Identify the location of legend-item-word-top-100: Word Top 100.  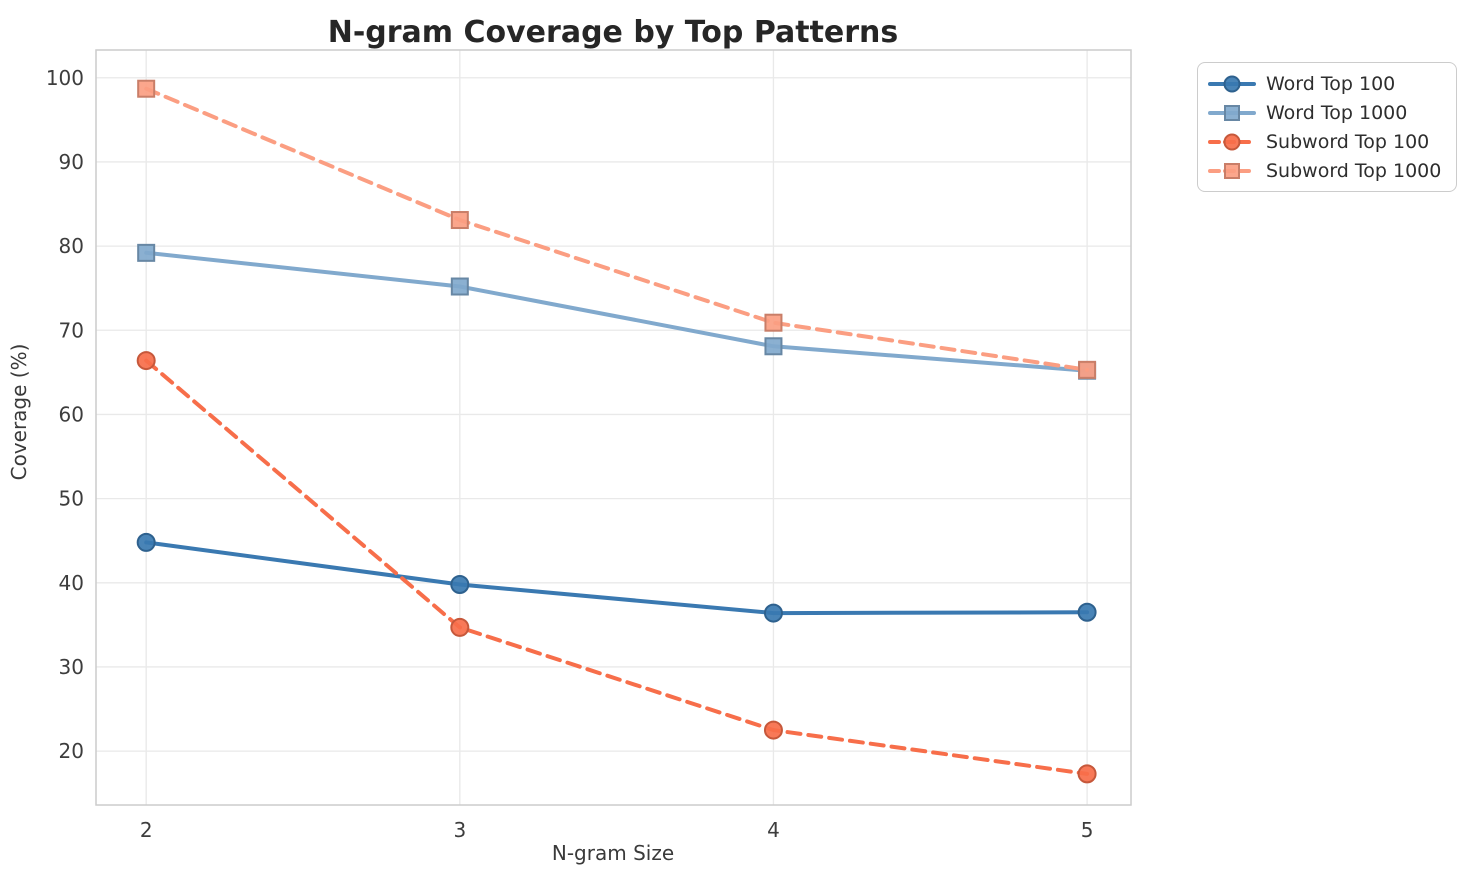
(1326, 84).